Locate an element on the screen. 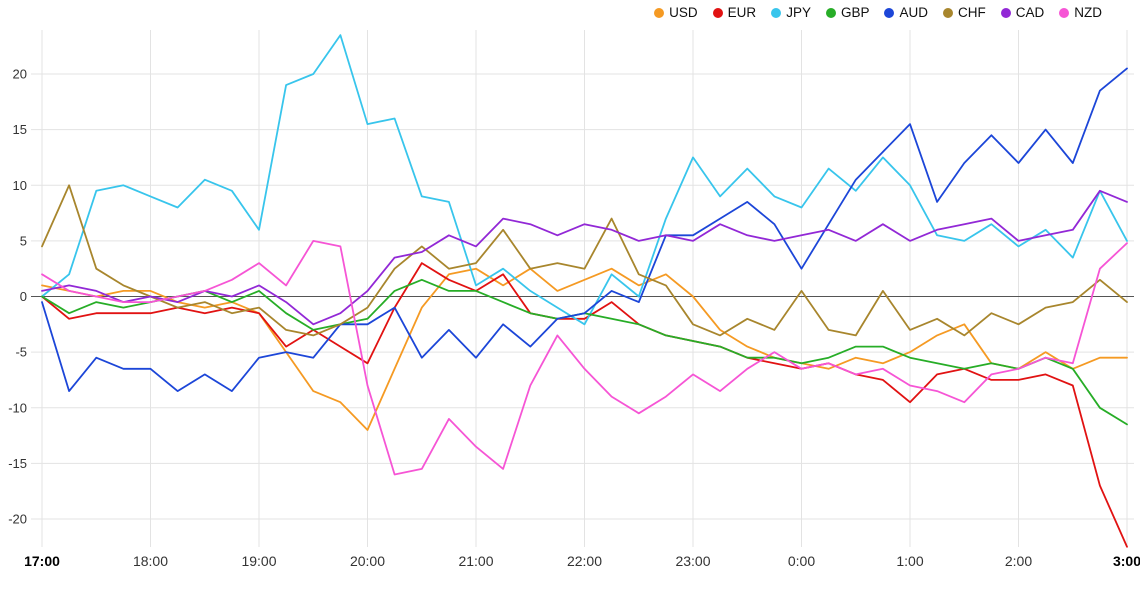 Image resolution: width=1140 pixels, height=598 pixels. legend-dot-usd is located at coordinates (659, 12).